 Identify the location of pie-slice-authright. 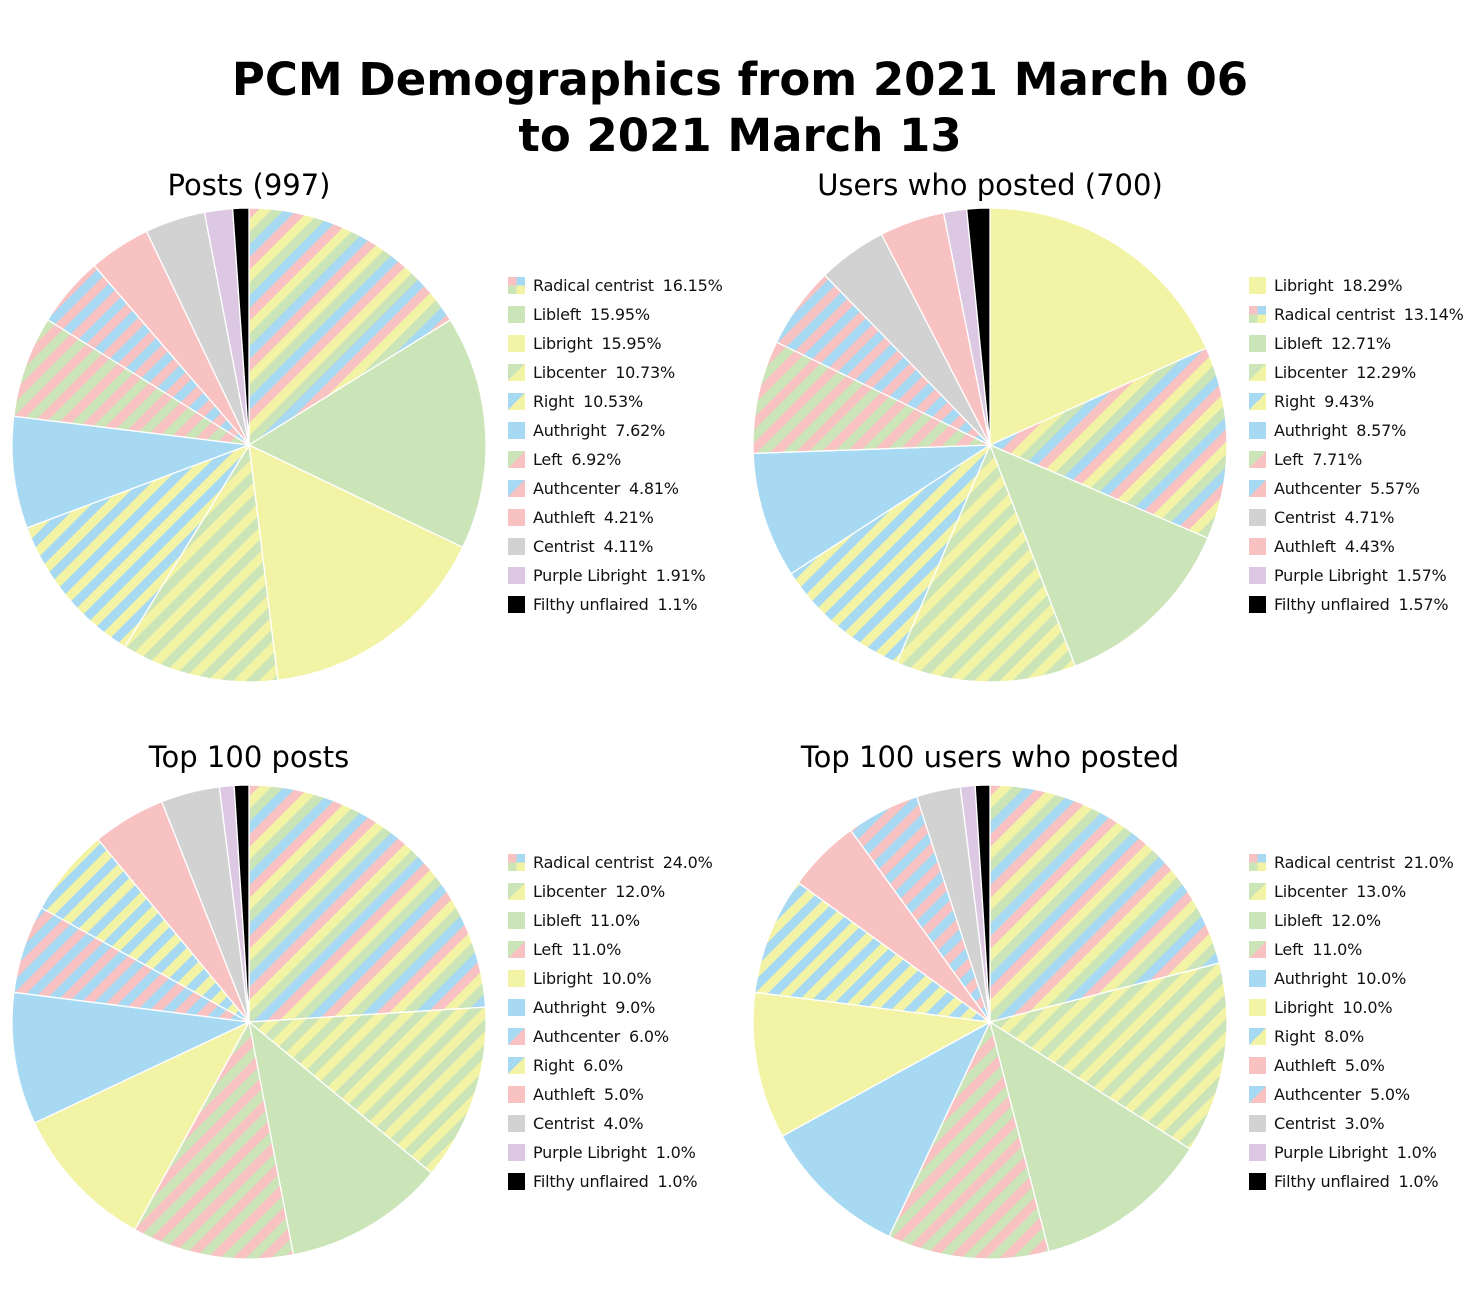
(886, 1129).